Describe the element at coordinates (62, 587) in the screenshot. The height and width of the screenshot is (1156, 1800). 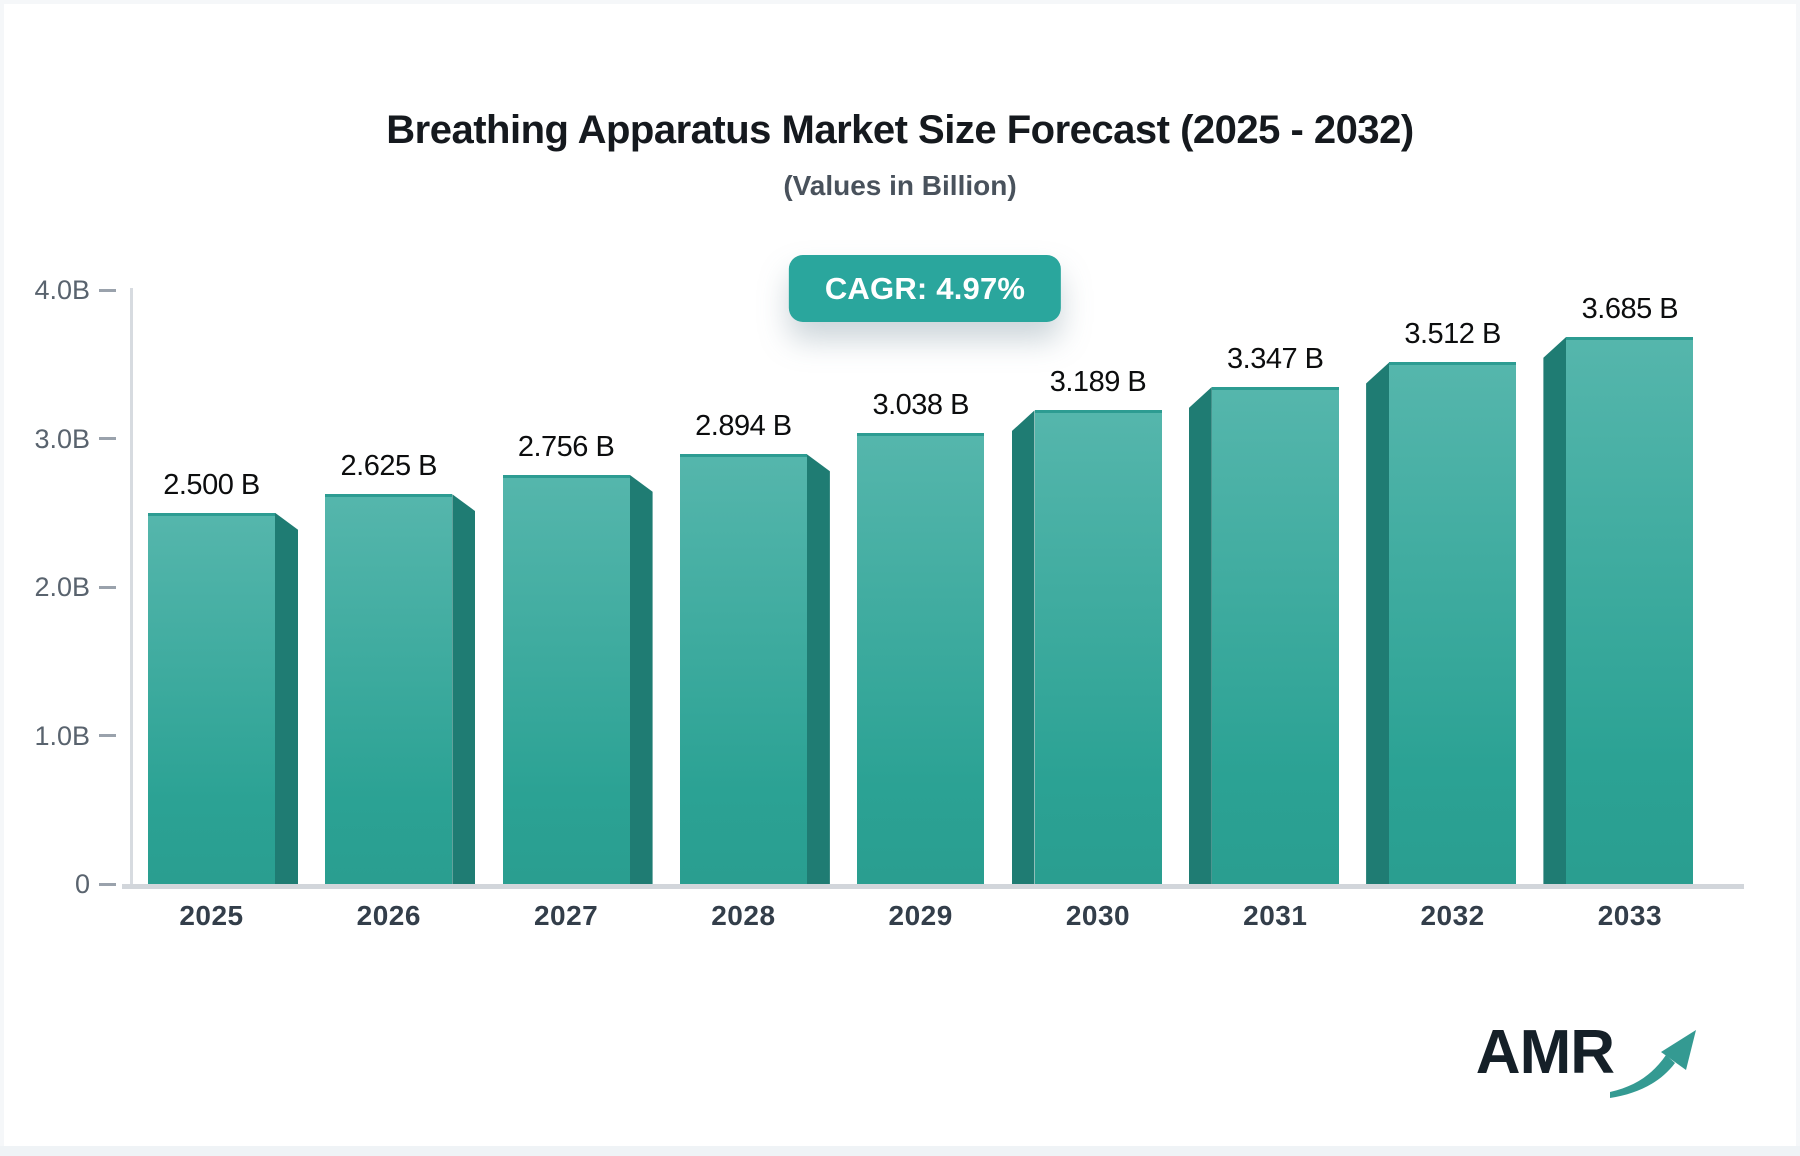
I see `y-tick-label: 2.0B` at that location.